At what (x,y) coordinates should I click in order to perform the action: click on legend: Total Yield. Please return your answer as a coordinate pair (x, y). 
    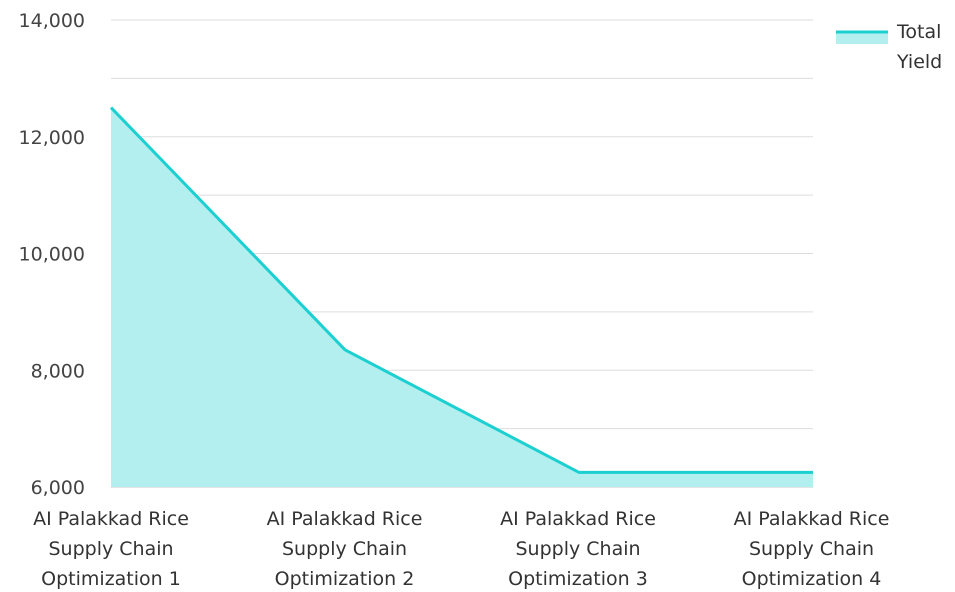
    Looking at the image, I should click on (889, 47).